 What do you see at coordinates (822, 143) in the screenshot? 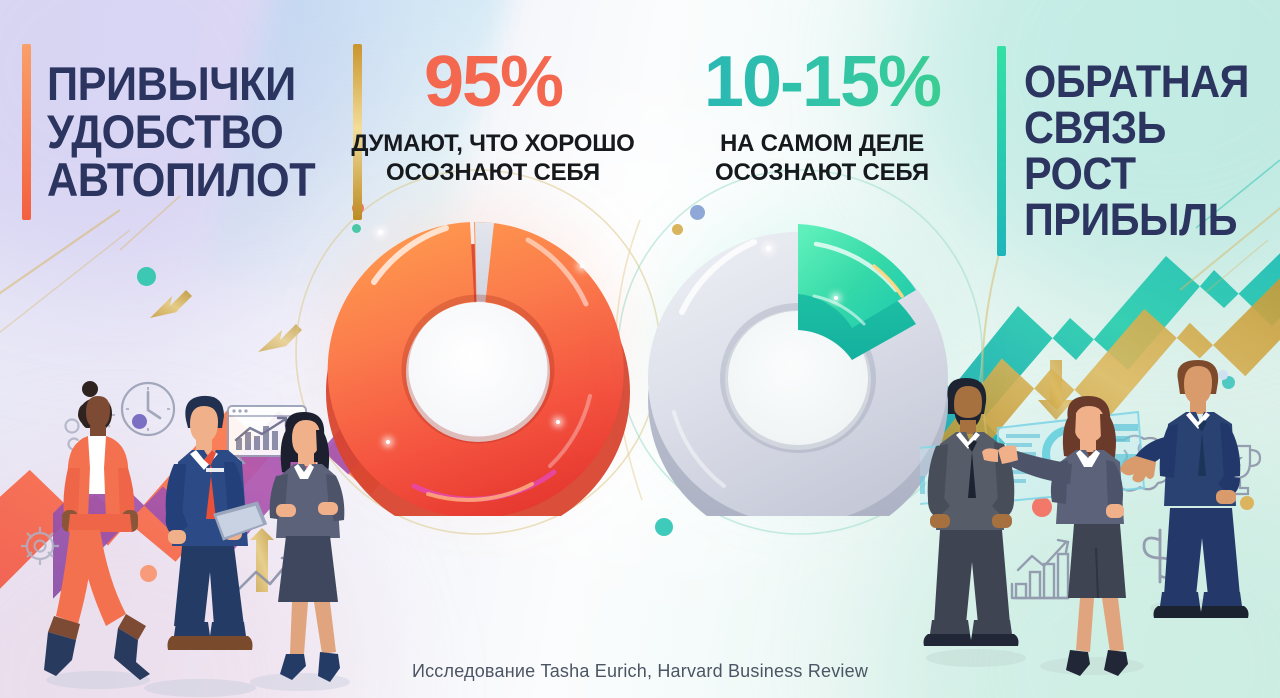
I see `stat-right-caption-line-1: НА САМОМ ДЕЛЕ` at bounding box center [822, 143].